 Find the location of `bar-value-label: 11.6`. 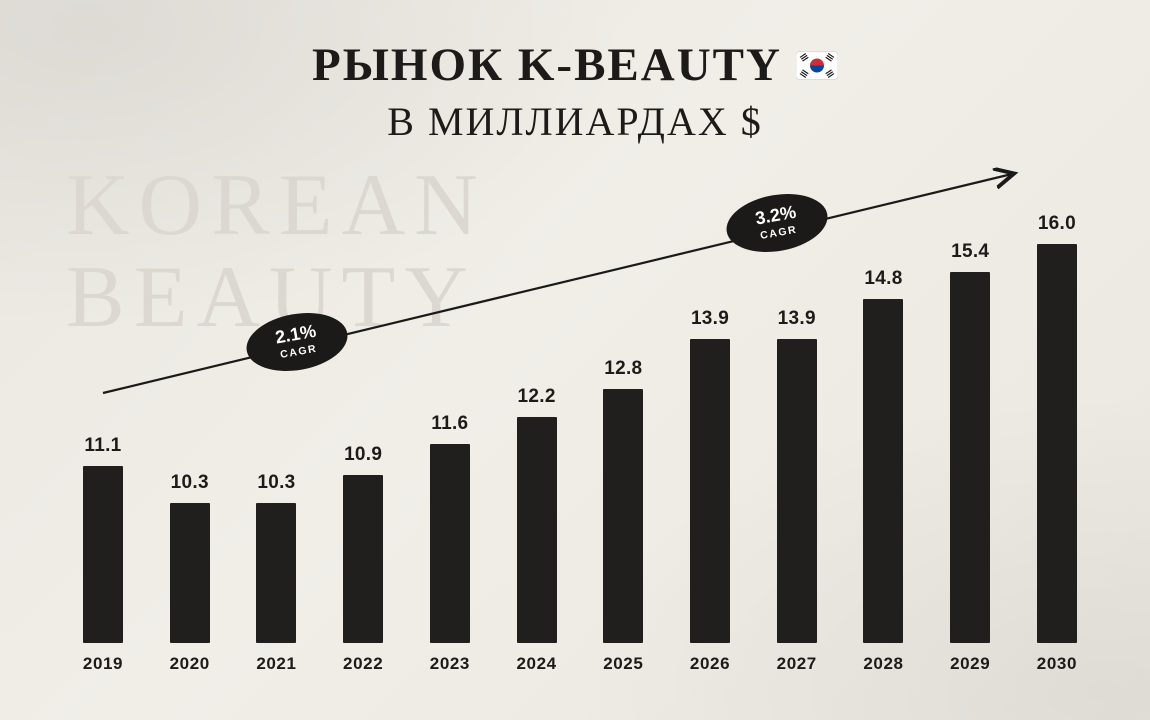

bar-value-label: 11.6 is located at coordinates (450, 423).